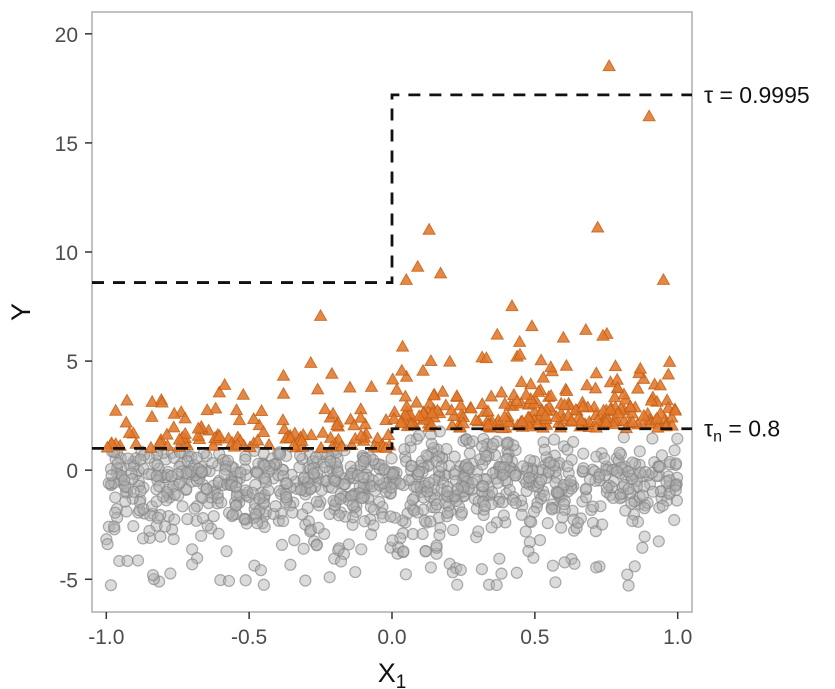  Describe the element at coordinates (66, 253) in the screenshot. I see `y-tick-label: 10` at that location.